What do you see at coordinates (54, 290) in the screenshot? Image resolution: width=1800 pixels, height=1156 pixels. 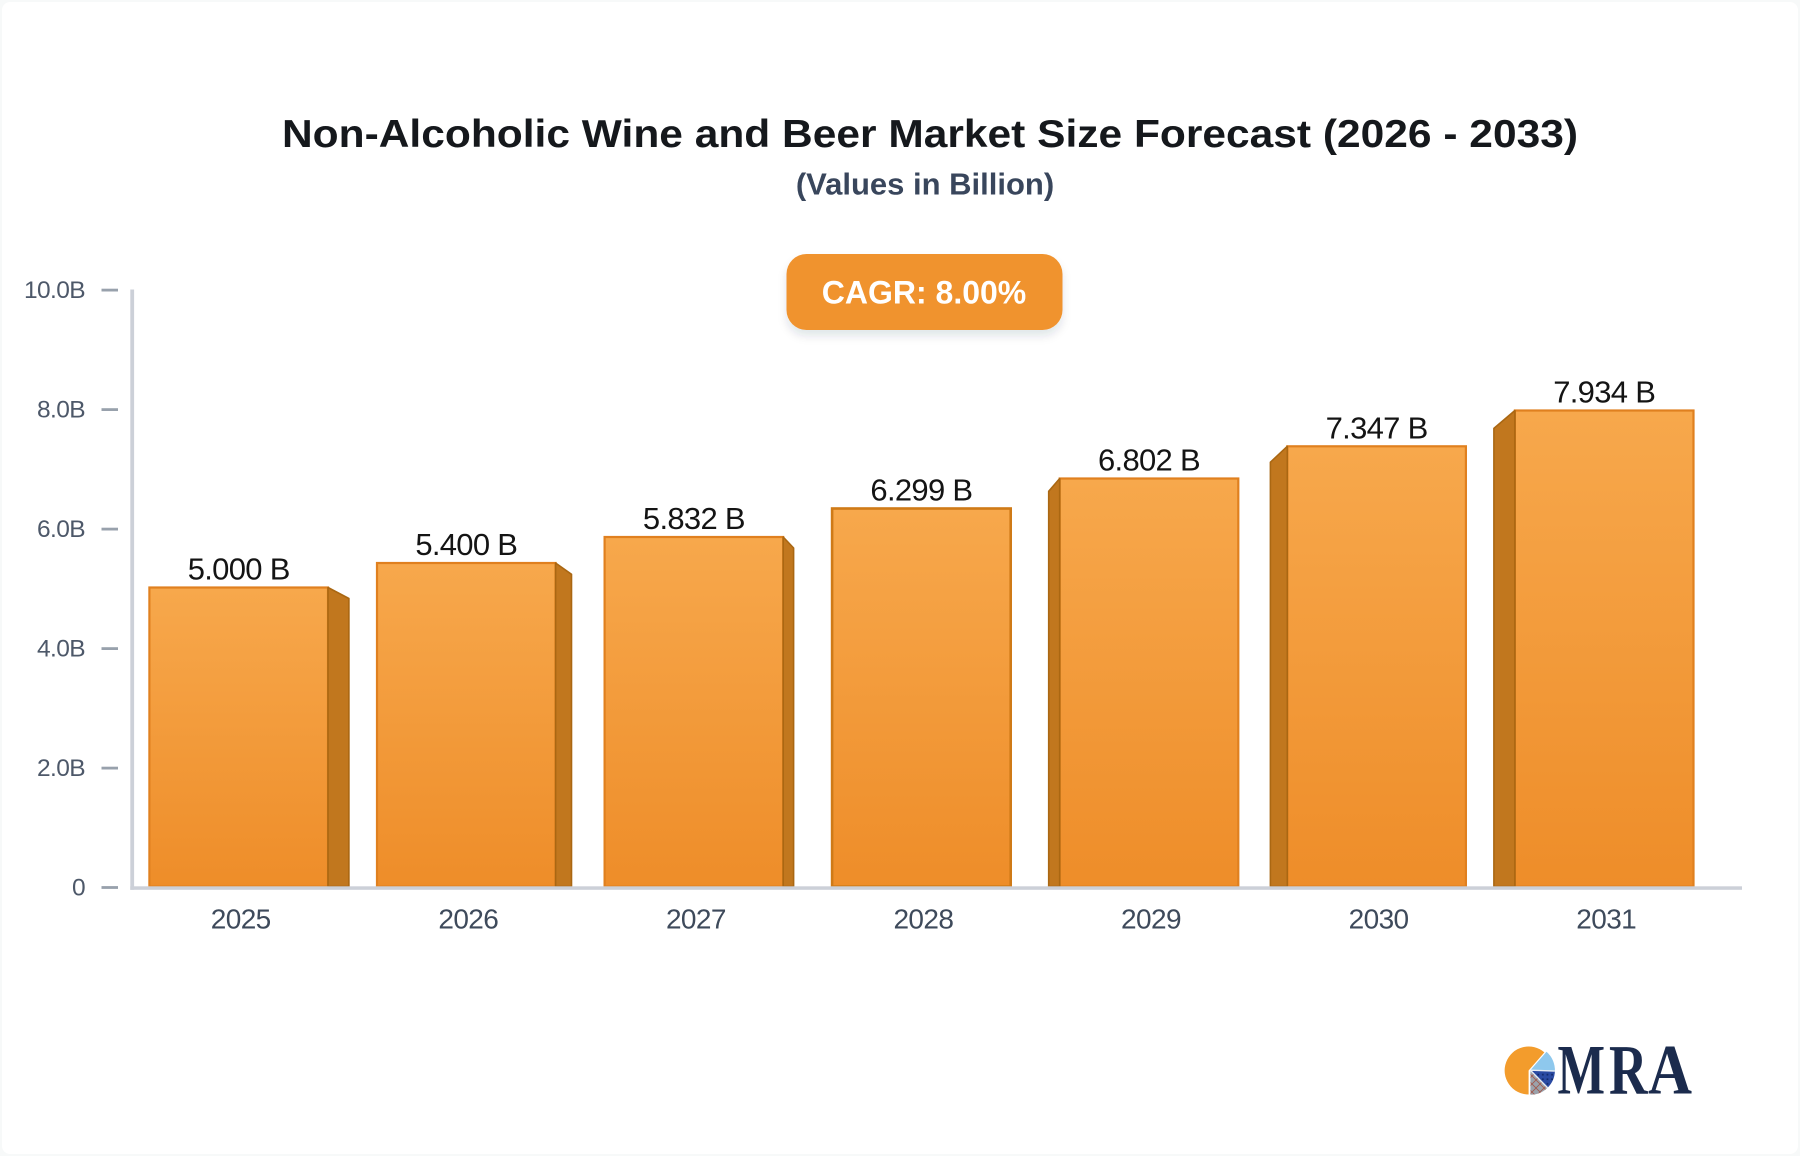 I see `svg-text: 10.0B` at bounding box center [54, 290].